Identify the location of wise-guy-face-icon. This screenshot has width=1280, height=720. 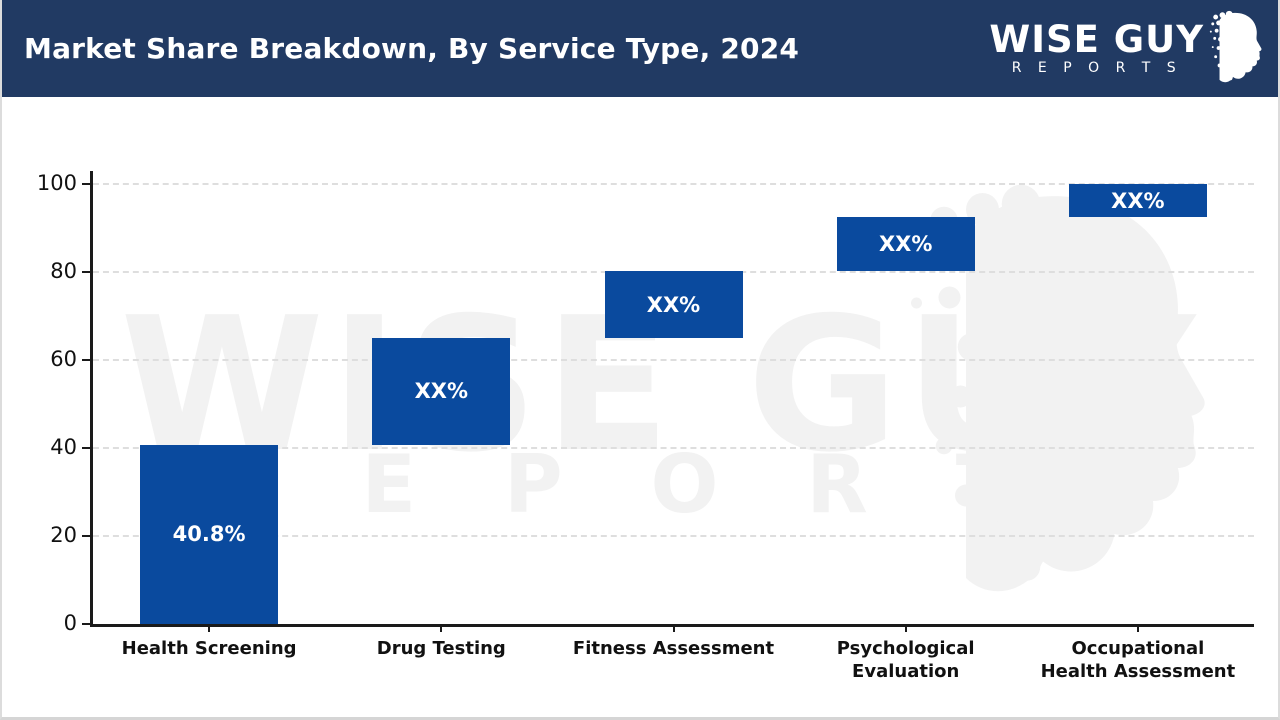
(1235, 46).